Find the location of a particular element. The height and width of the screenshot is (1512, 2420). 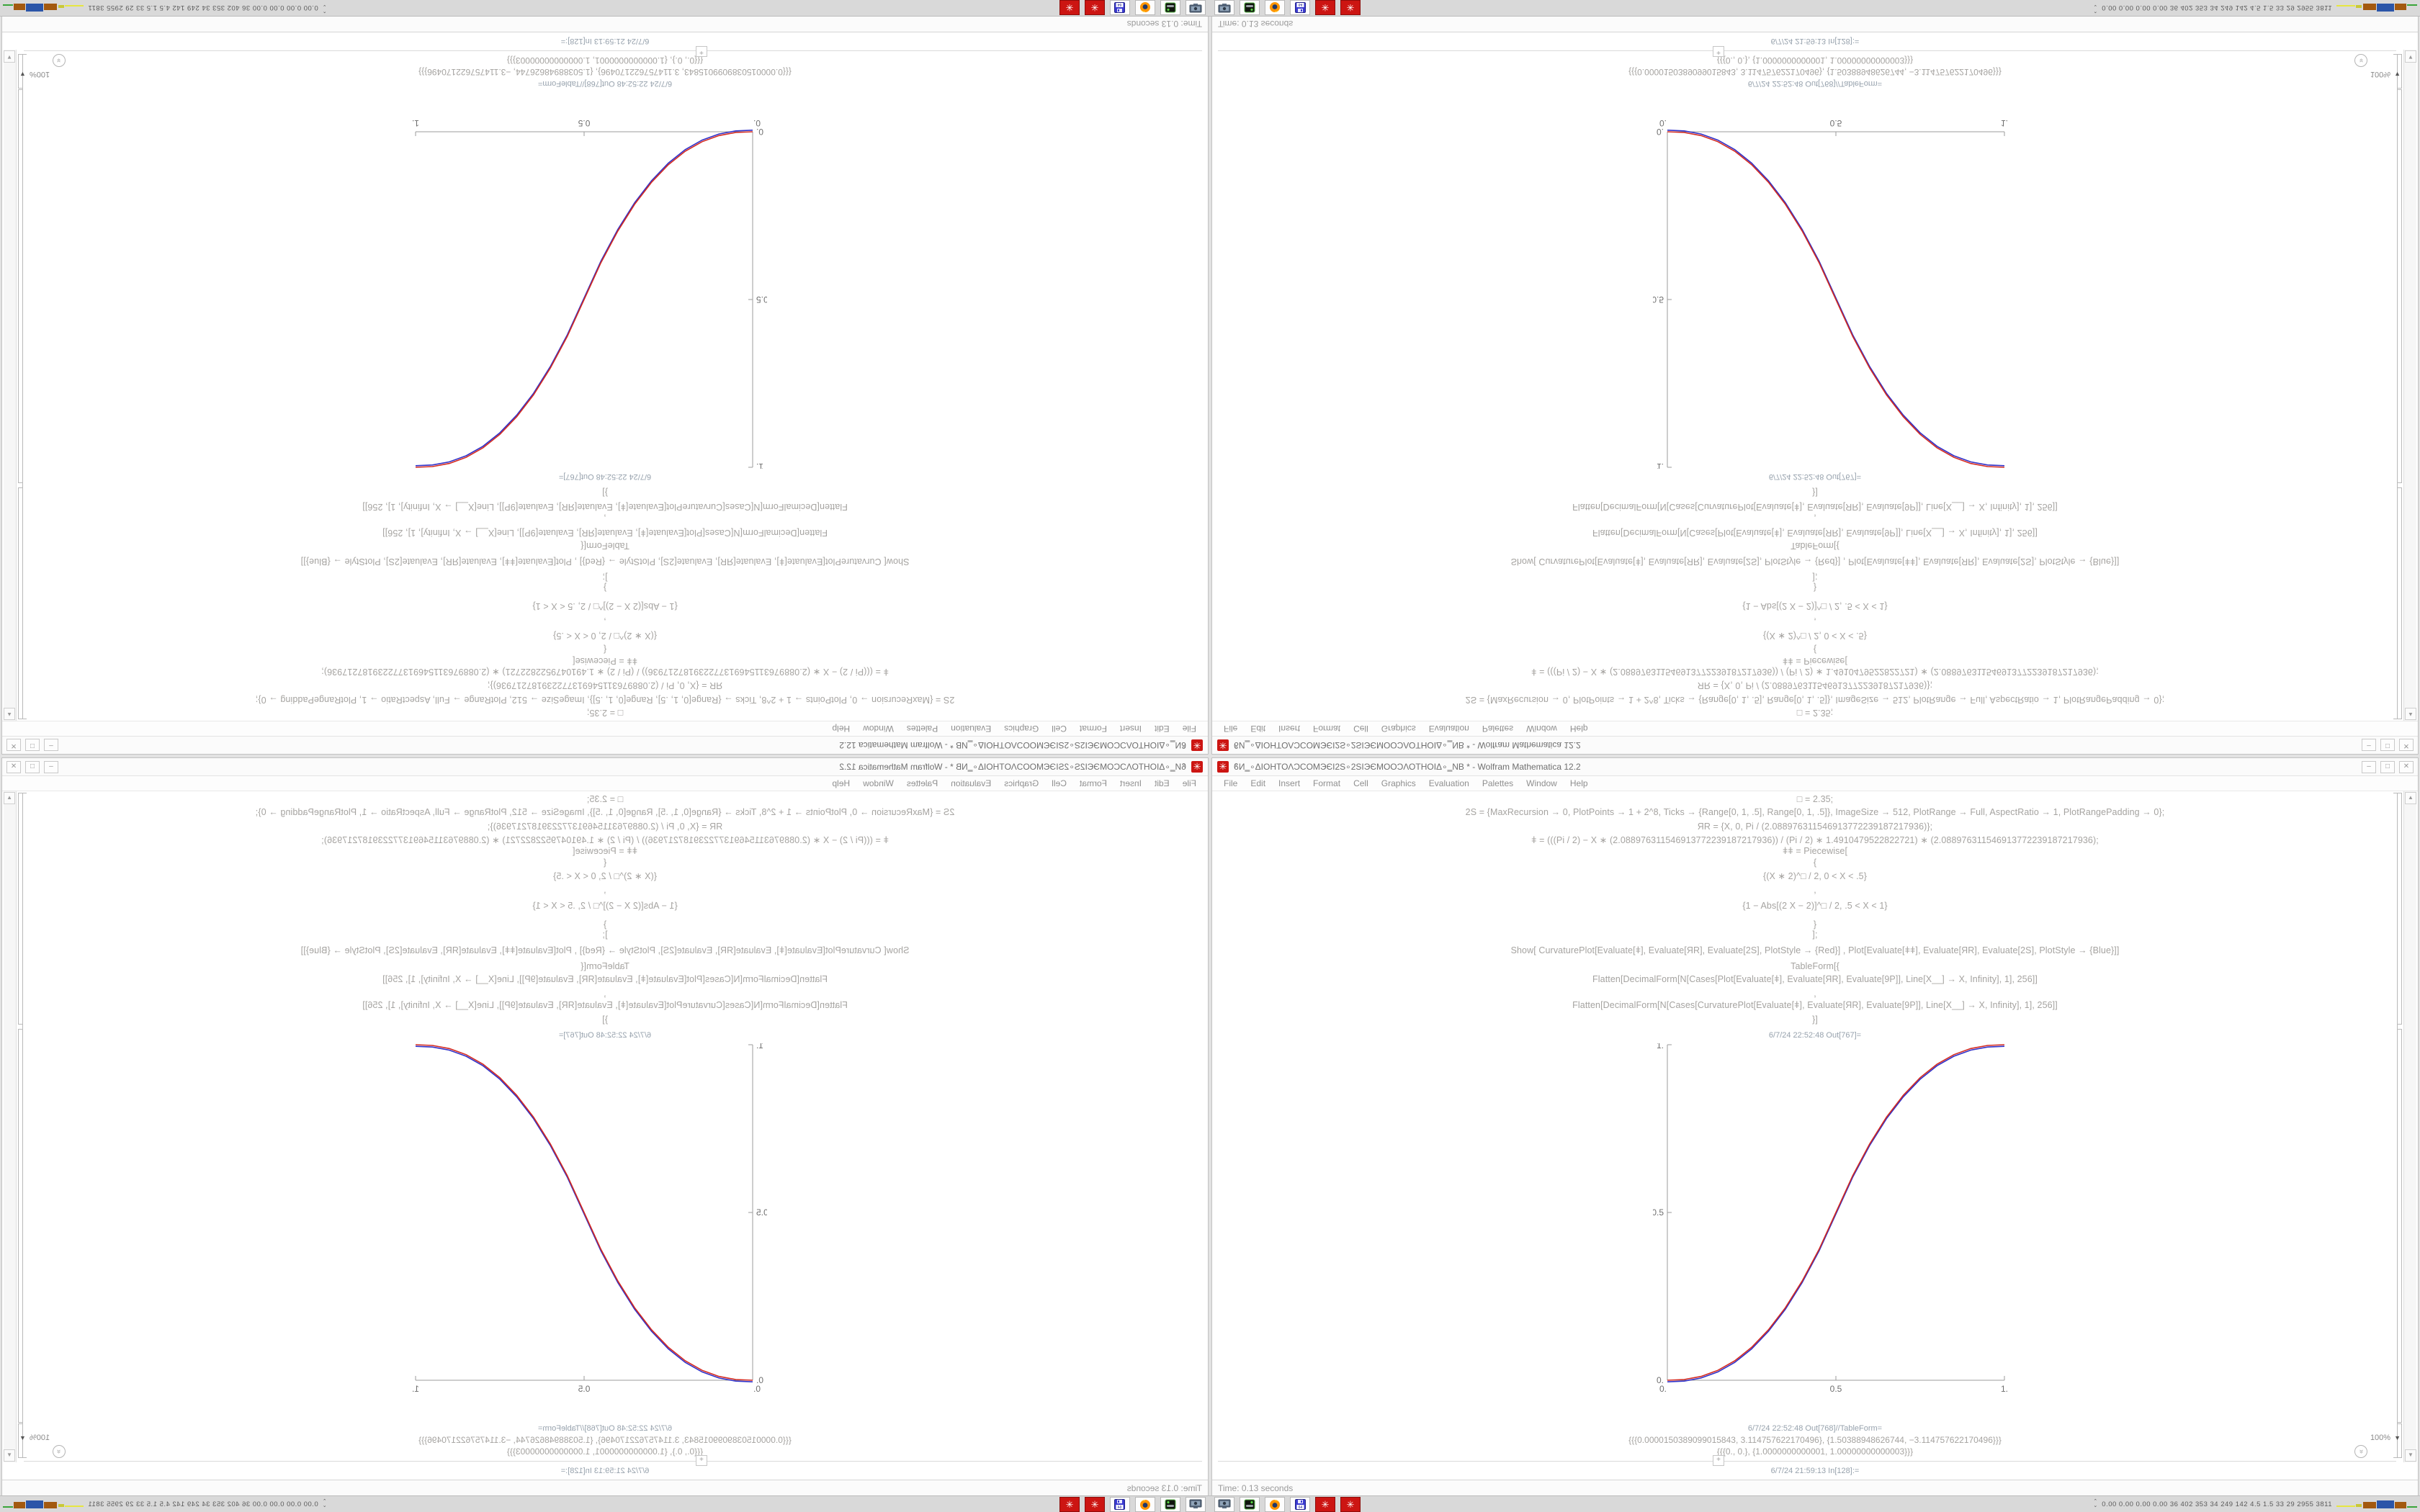

code-line: {(X ∗ 2)^□ / 2, 0 < X < .5} is located at coordinates (605, 636).